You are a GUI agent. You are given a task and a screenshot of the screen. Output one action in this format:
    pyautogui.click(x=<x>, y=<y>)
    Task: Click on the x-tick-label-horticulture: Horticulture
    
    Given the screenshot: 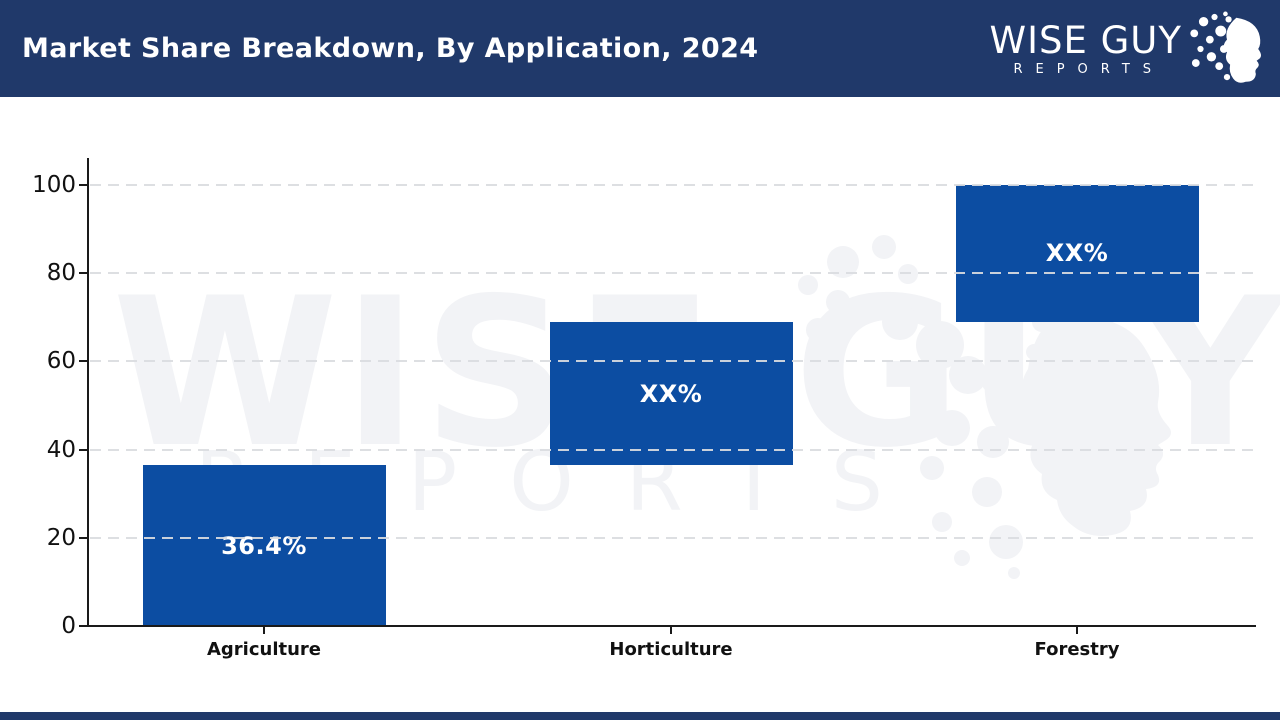 What is the action you would take?
    pyautogui.click(x=671, y=649)
    